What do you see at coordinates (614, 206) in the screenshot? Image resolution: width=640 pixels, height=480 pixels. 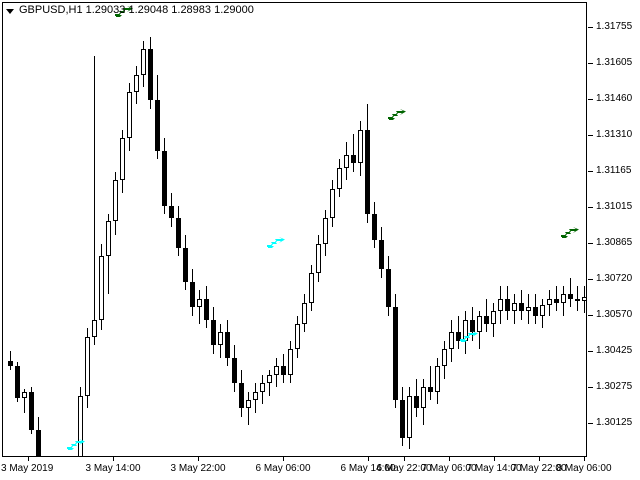 I see `price-tick-label: 1.31015` at bounding box center [614, 206].